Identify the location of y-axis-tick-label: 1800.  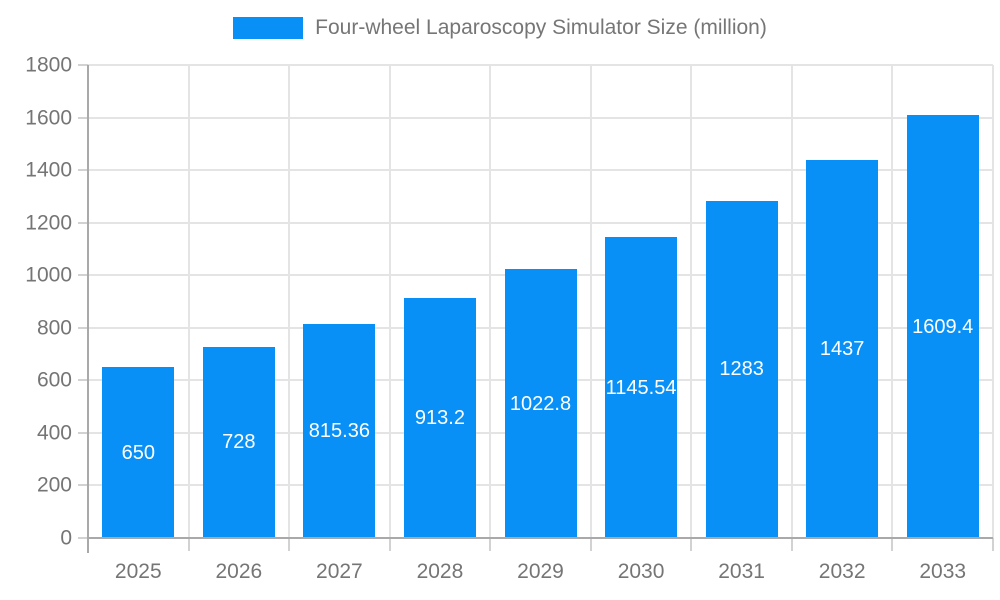
(48, 65).